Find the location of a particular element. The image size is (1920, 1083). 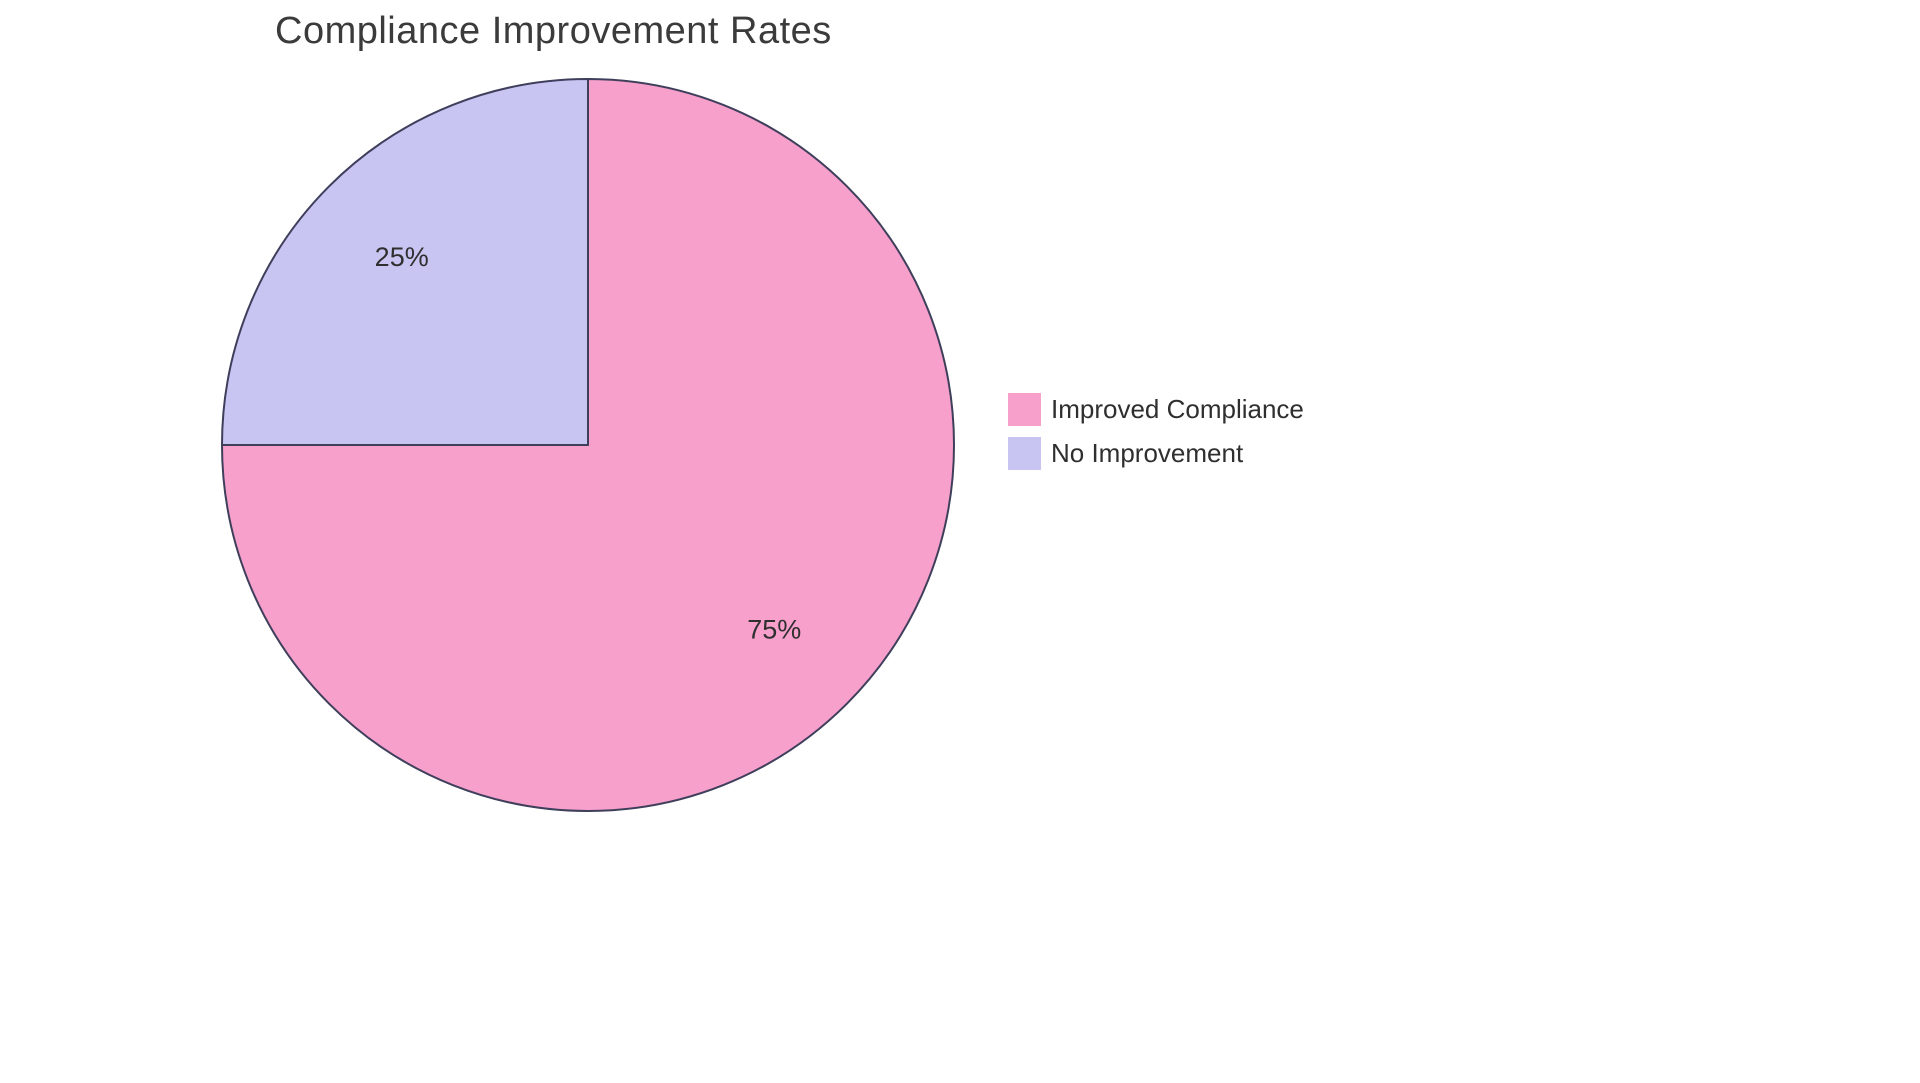

legend-label-improved-compliance: Improved Compliance is located at coordinates (1177, 409).